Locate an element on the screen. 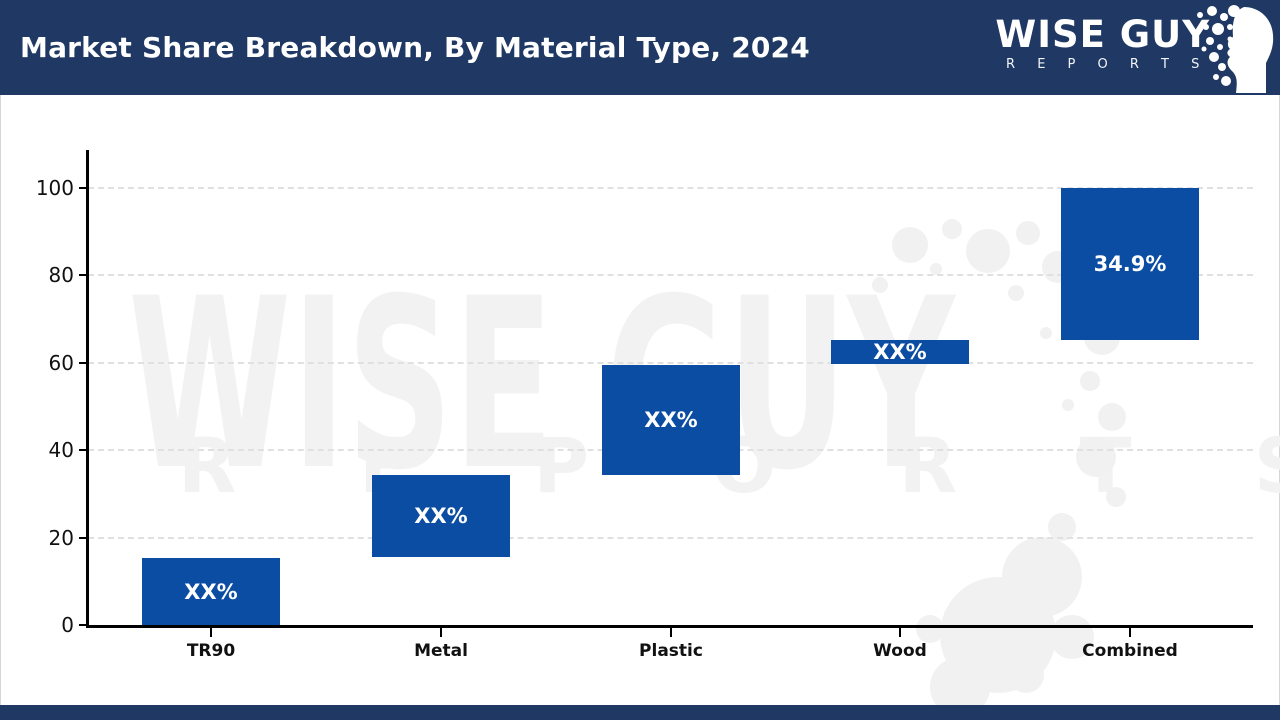 Image resolution: width=1280 pixels, height=720 pixels. brand-logo: WISE GUY R E P O R T S is located at coordinates (1102, 42).